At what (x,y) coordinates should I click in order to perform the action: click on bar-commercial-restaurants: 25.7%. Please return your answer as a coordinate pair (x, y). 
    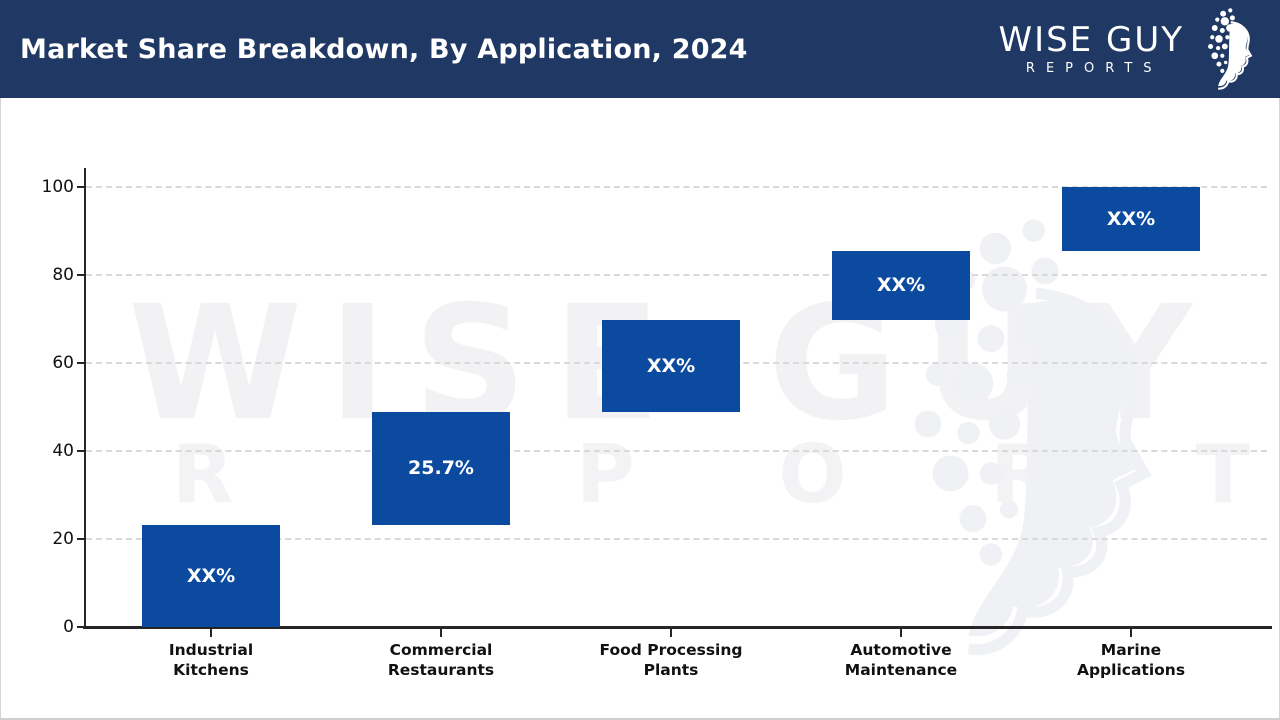
    Looking at the image, I should click on (441, 468).